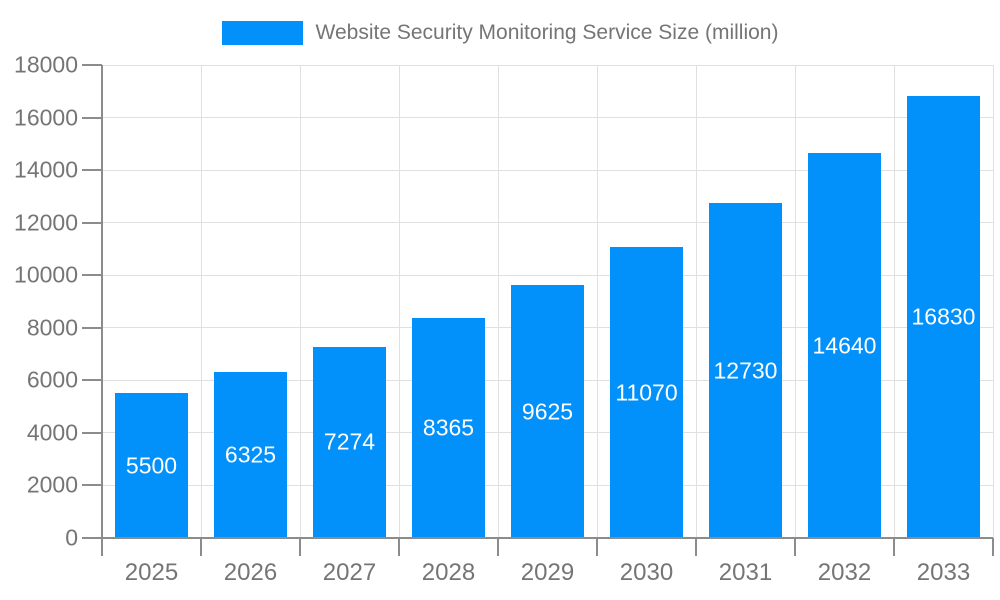 The width and height of the screenshot is (1000, 600). I want to click on y-tick-label: 12000, so click(46, 222).